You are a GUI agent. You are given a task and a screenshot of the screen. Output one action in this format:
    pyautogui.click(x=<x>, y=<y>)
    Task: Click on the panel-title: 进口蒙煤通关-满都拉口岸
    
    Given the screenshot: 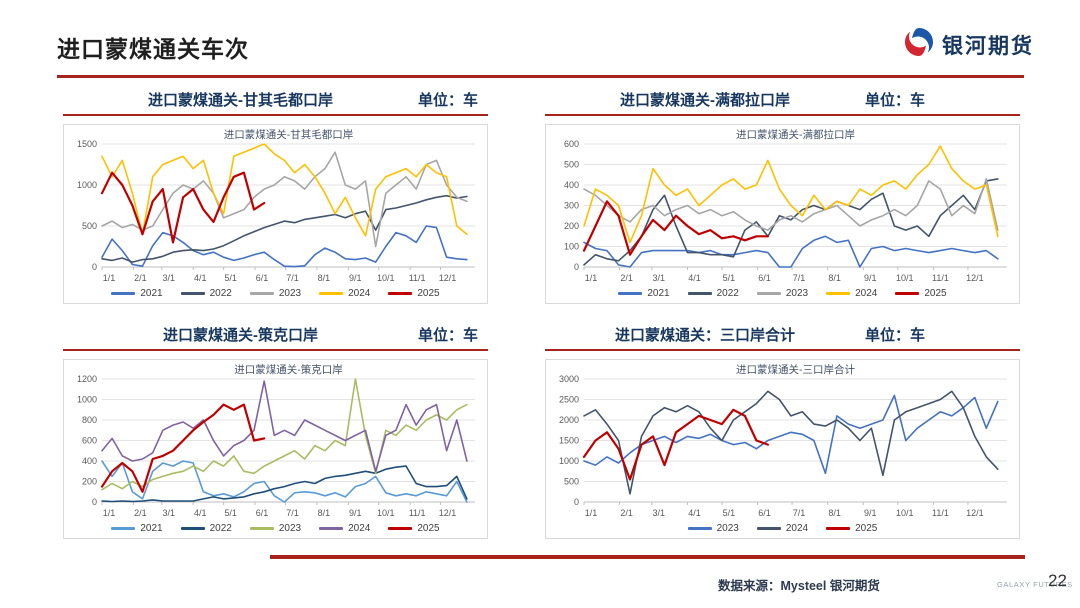 What is the action you would take?
    pyautogui.click(x=704, y=100)
    